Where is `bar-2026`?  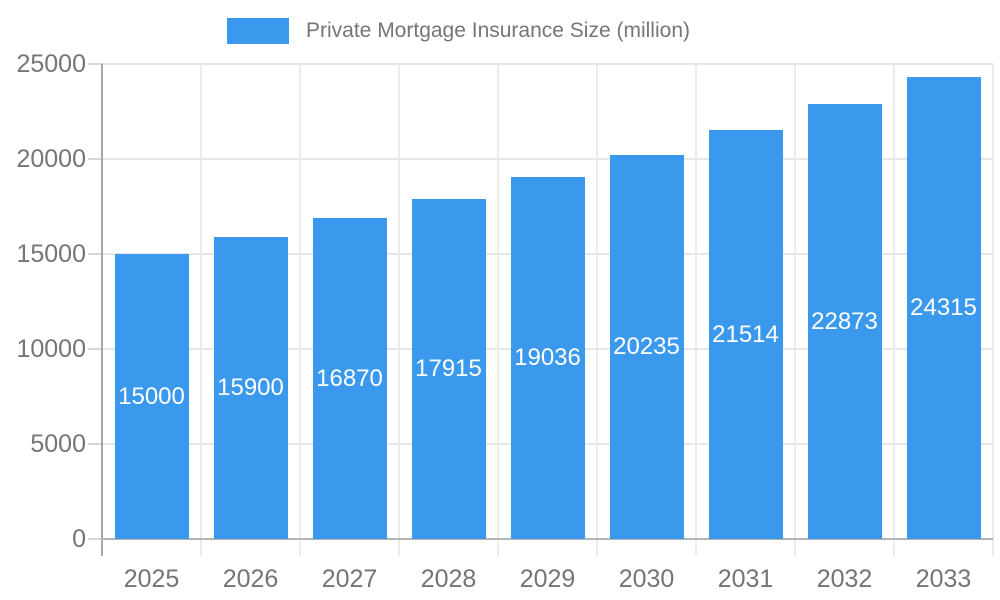
bar-2026 is located at coordinates (250, 387).